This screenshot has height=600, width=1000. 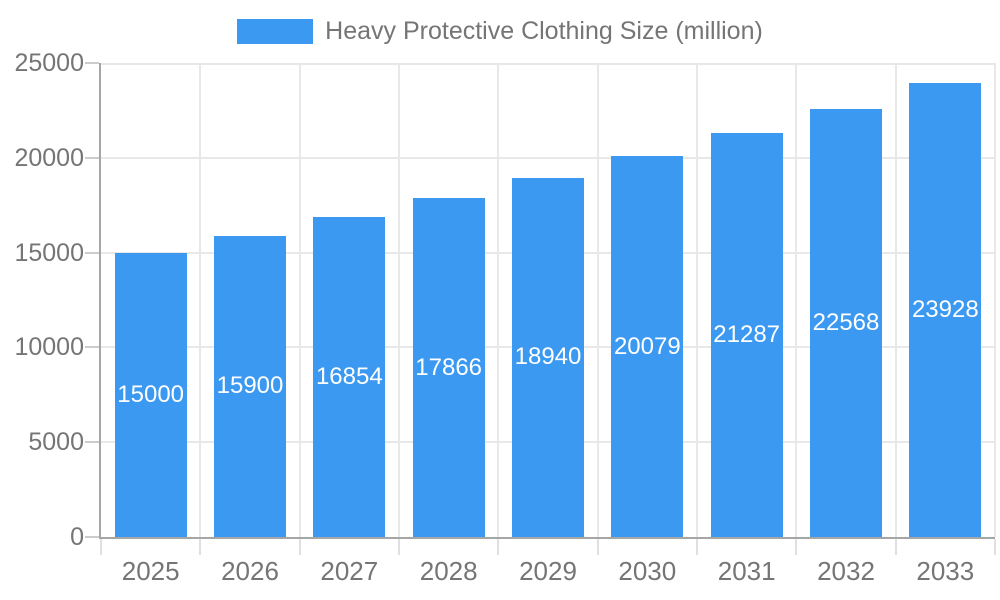 What do you see at coordinates (647, 571) in the screenshot?
I see `x-axis-label: 2030` at bounding box center [647, 571].